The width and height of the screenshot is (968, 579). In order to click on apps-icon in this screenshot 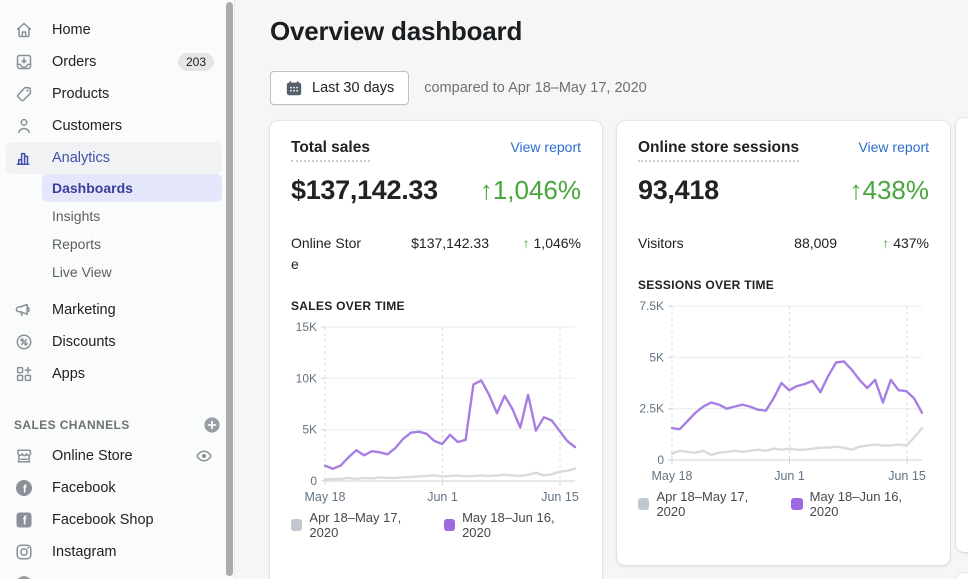, I will do `click(24, 374)`.